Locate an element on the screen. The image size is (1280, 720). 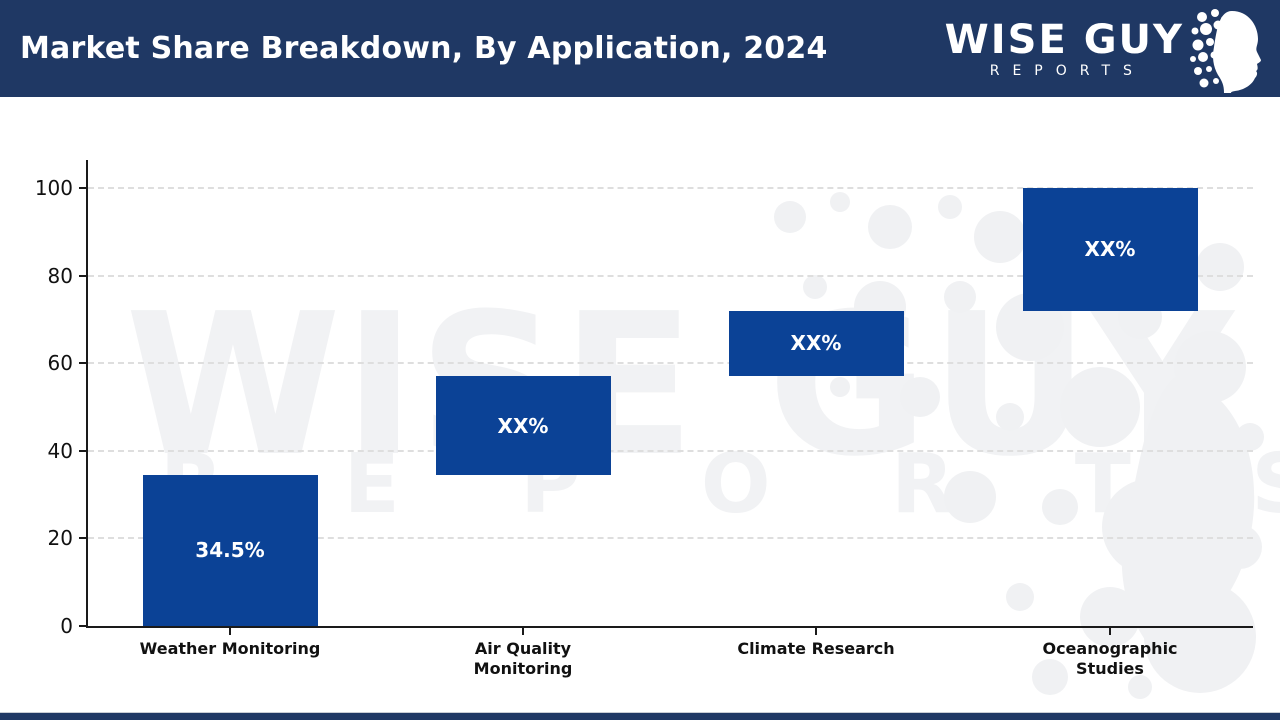
y-tick-label-80: 80 is located at coordinates (60, 275).